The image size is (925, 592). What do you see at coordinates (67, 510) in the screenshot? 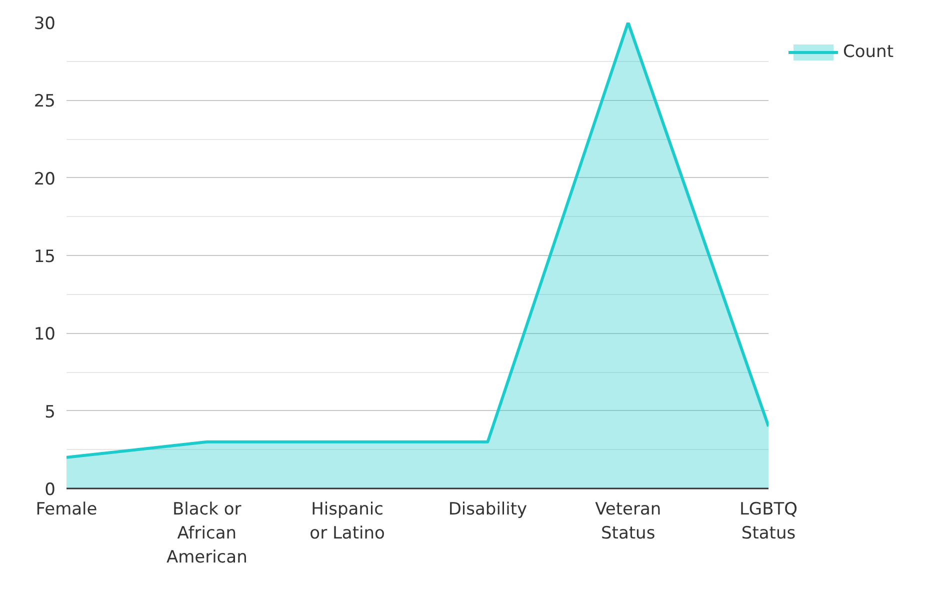
I see `x-tick-label: Female` at bounding box center [67, 510].